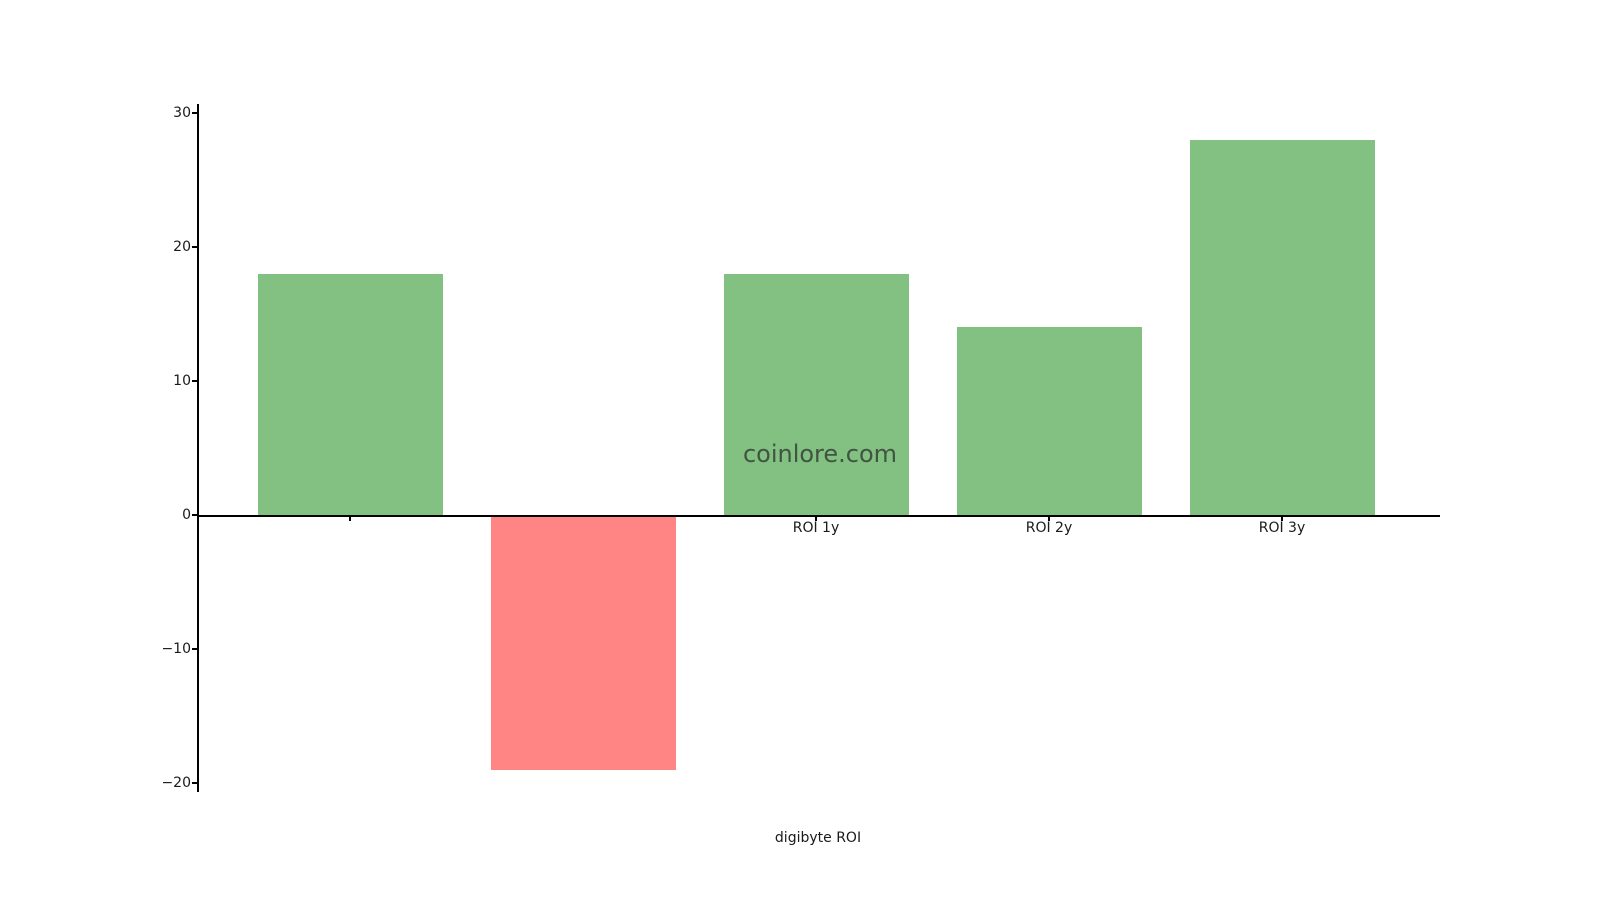  I want to click on y-tick-label: −10, so click(176, 649).